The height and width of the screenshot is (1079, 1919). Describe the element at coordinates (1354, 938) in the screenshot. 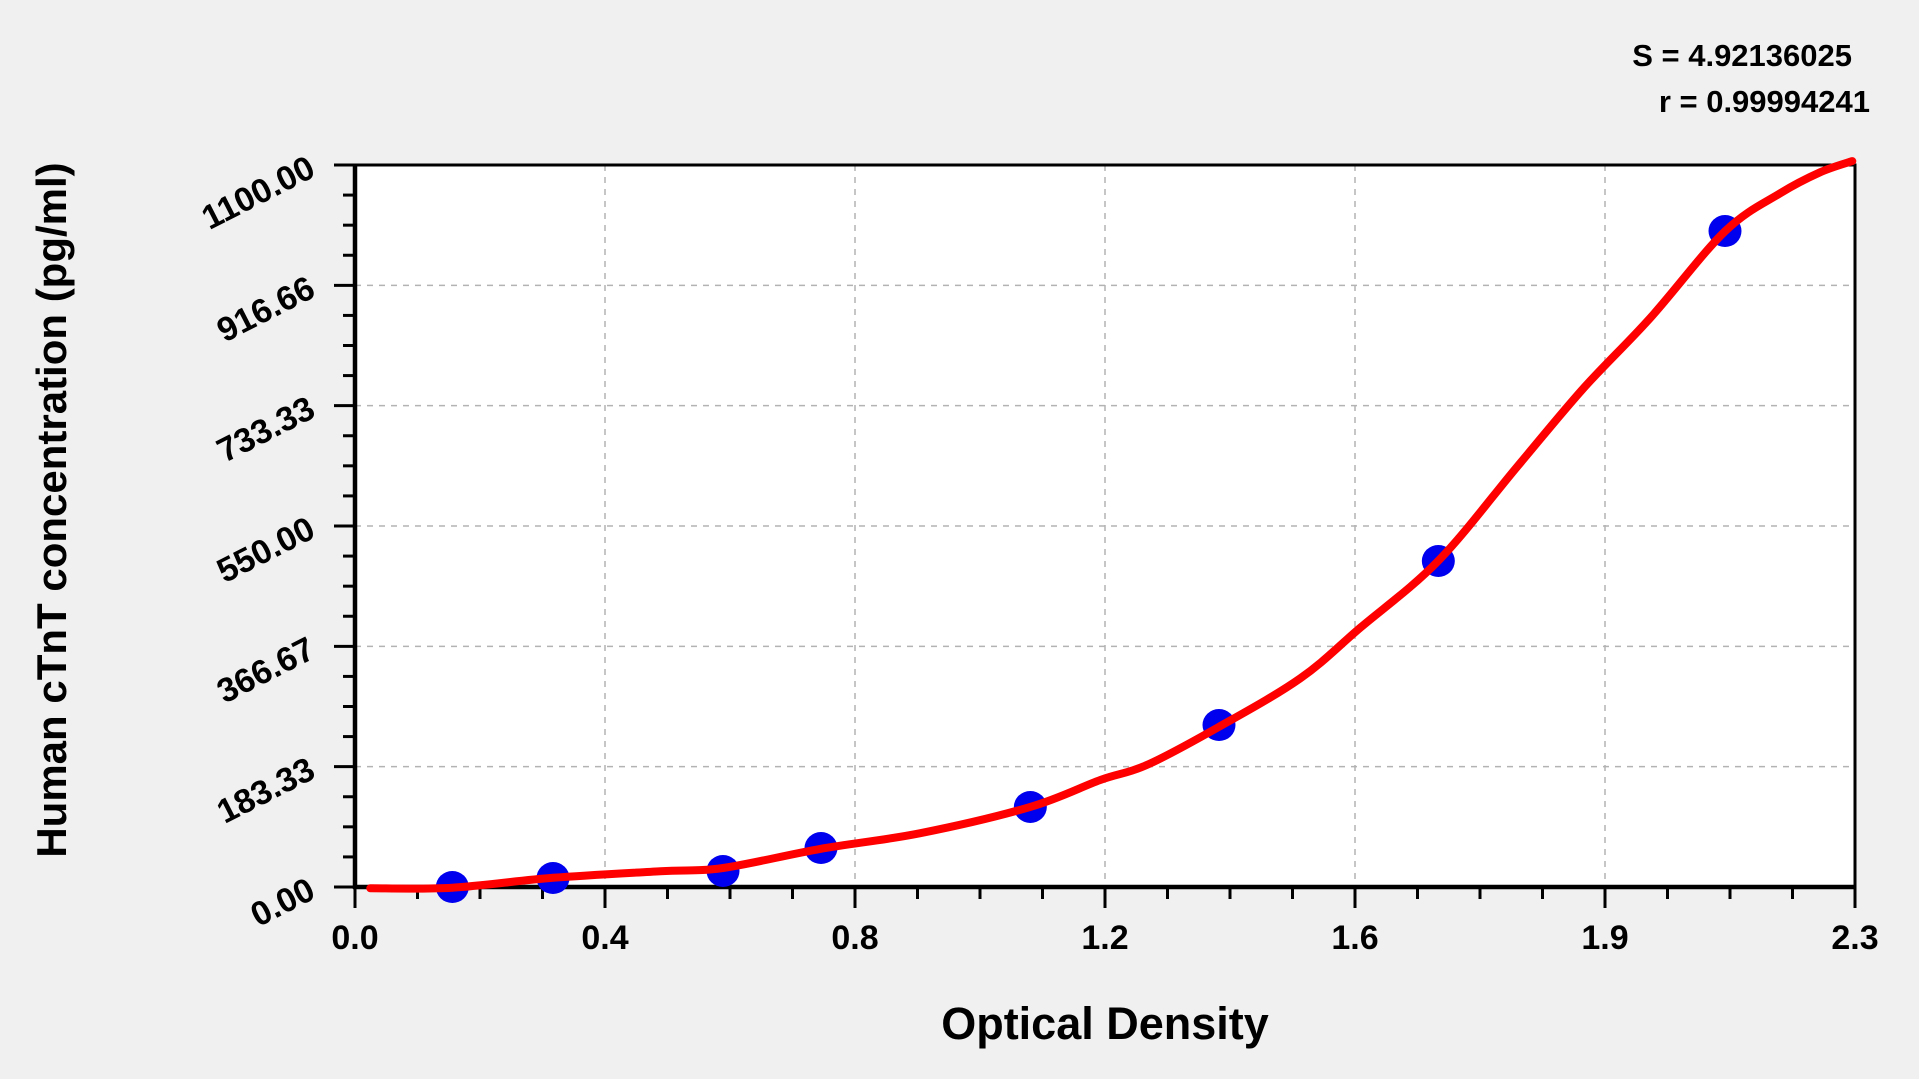

I see `x-tick-label: 1.6` at that location.